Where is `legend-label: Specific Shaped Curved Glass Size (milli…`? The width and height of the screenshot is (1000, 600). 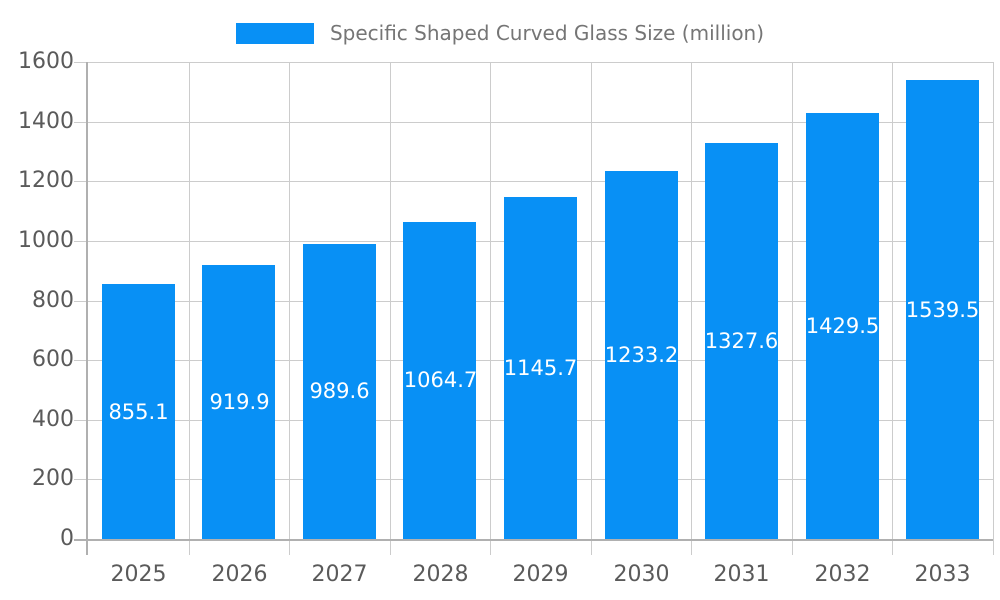 legend-label: Specific Shaped Curved Glass Size (milli… is located at coordinates (547, 33).